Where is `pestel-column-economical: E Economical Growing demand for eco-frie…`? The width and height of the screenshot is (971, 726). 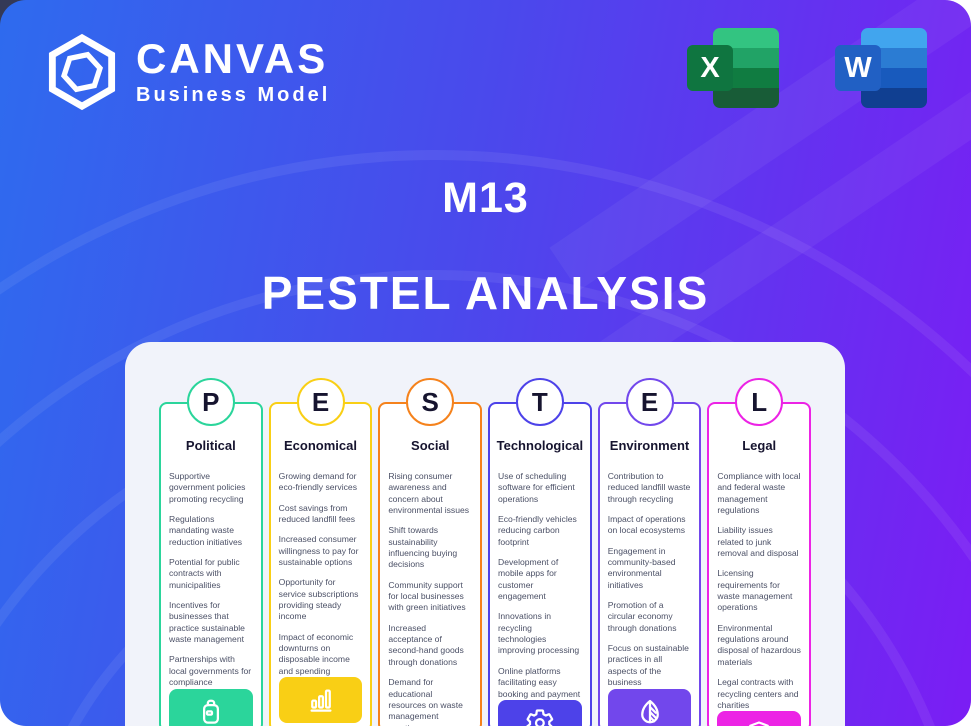
pestel-column-economical: E Economical Growing demand for eco-frie… is located at coordinates (320, 552).